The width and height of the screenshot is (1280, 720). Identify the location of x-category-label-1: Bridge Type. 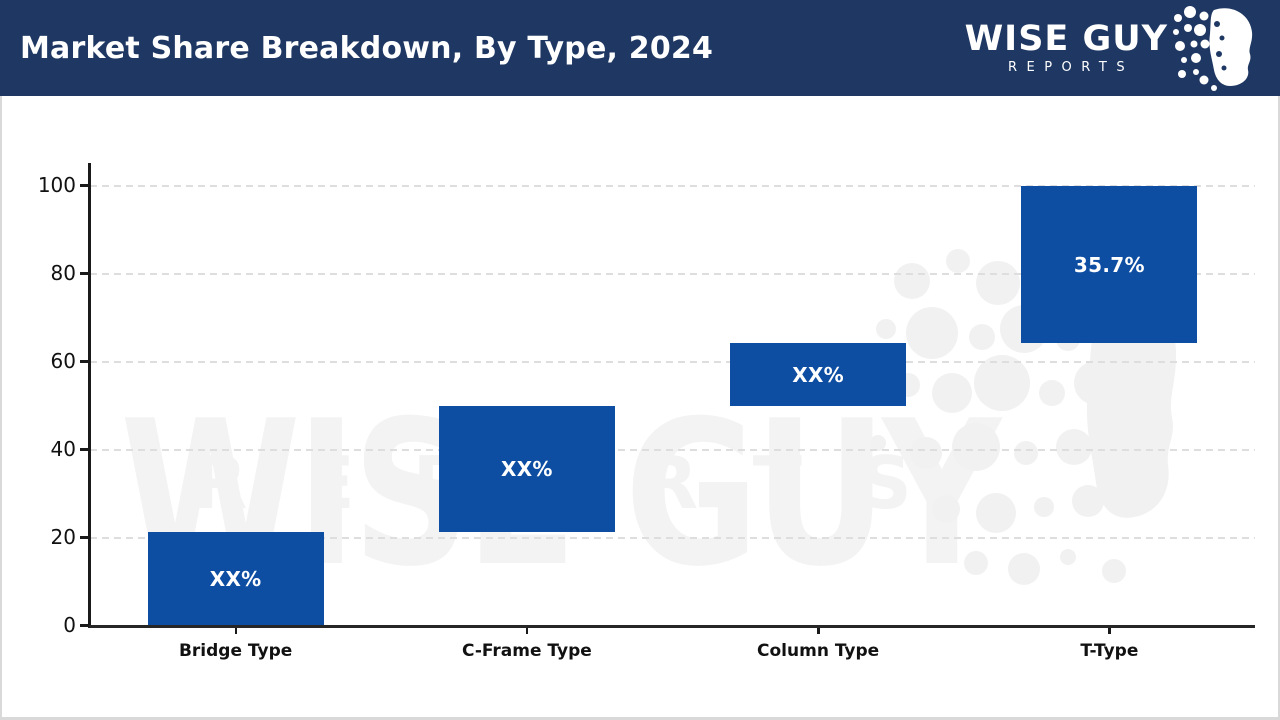
(235, 651).